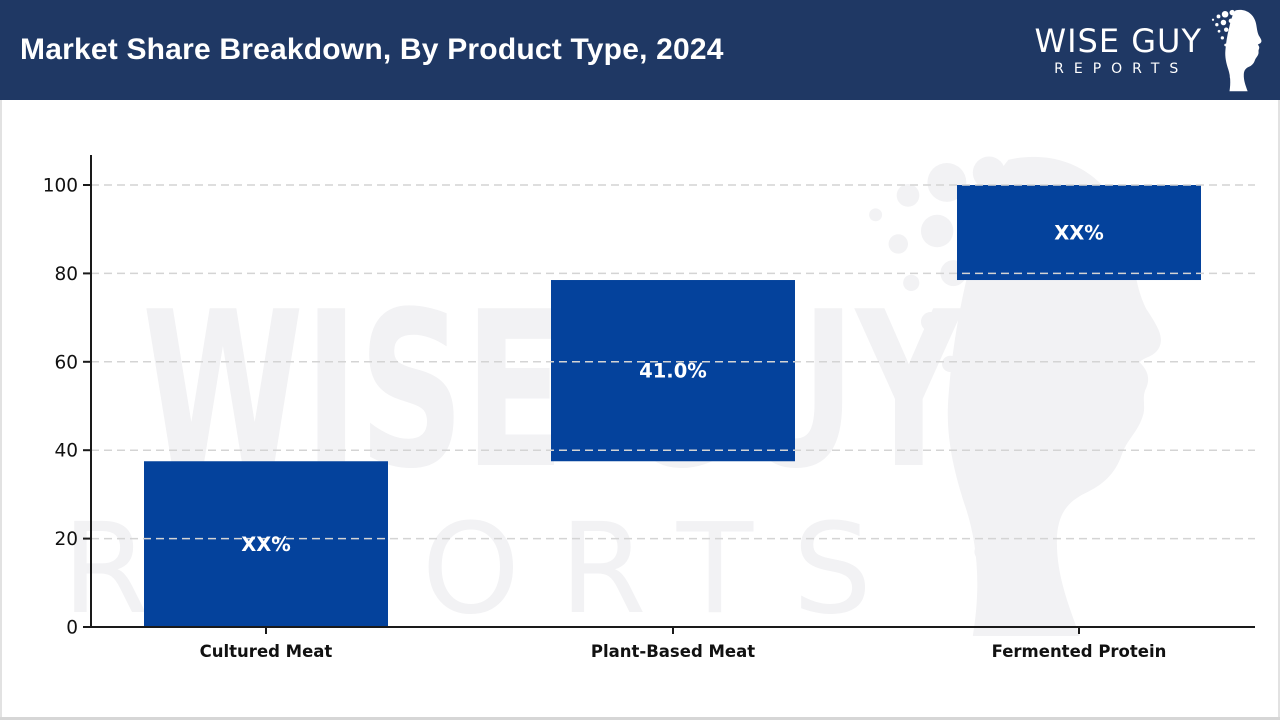 Image resolution: width=1280 pixels, height=720 pixels. I want to click on bar-plant-based-meat, so click(673, 371).